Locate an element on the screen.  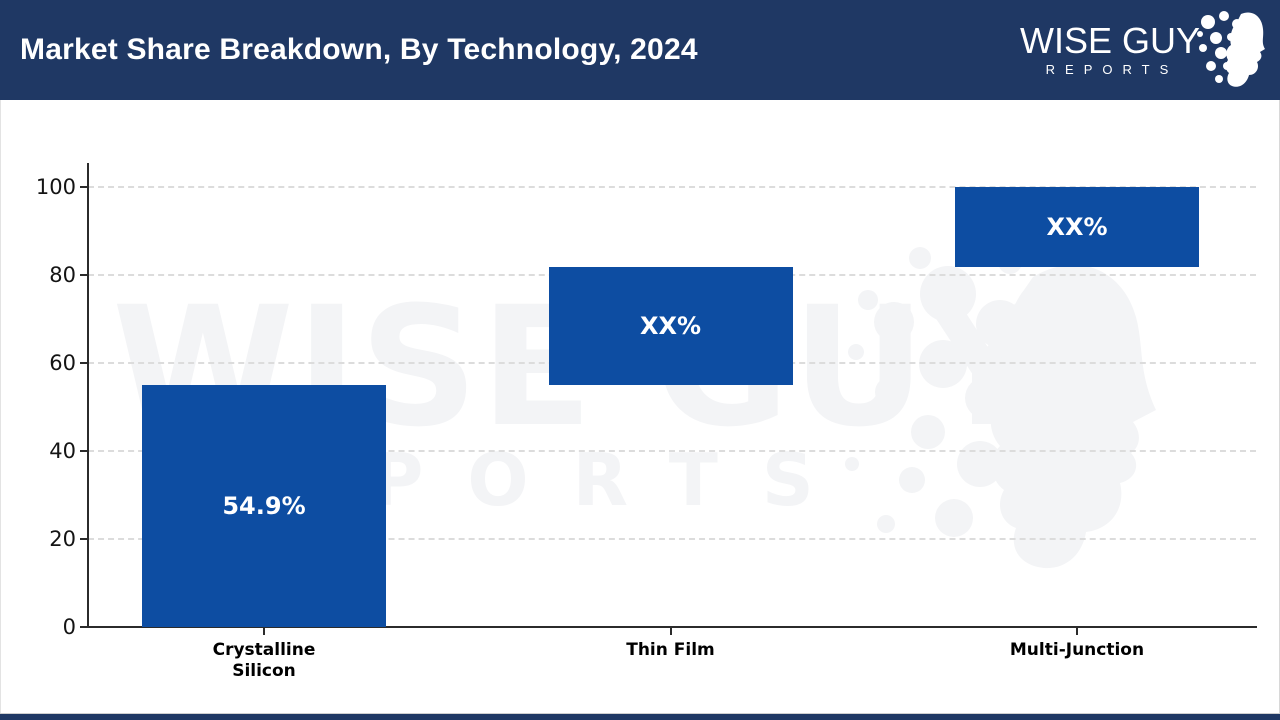
brand-subtitle: REPORTS is located at coordinates (1112, 69).